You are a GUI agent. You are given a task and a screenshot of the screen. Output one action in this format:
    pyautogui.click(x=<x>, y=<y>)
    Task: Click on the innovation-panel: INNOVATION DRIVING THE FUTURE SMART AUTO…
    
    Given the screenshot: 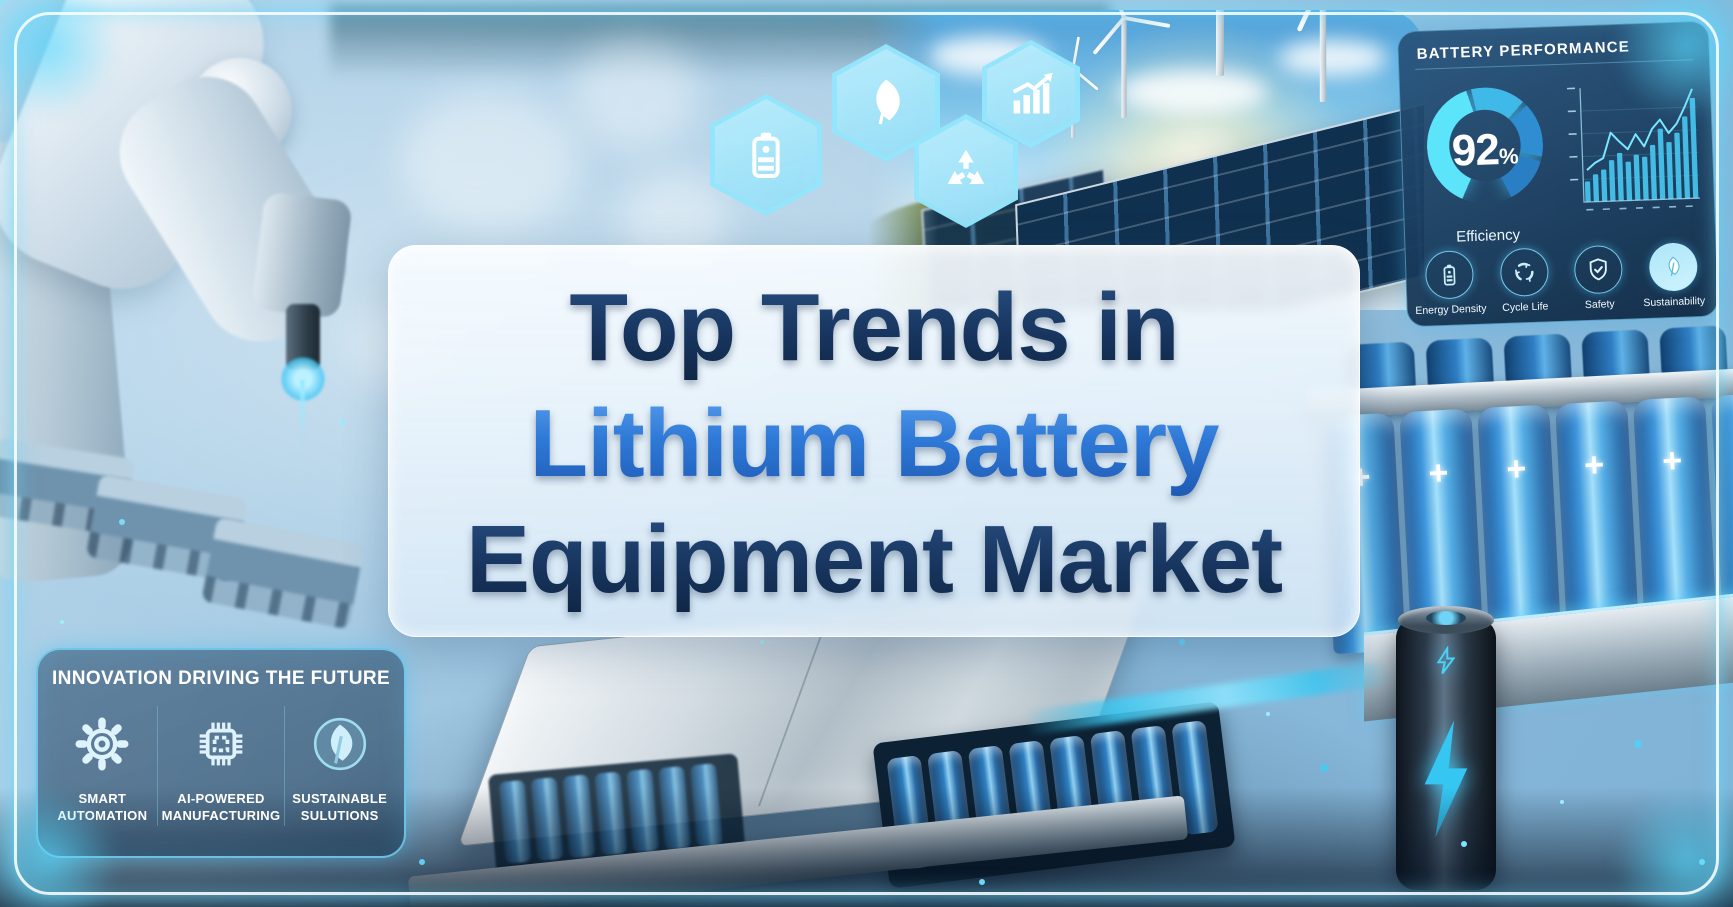 What is the action you would take?
    pyautogui.click(x=221, y=753)
    